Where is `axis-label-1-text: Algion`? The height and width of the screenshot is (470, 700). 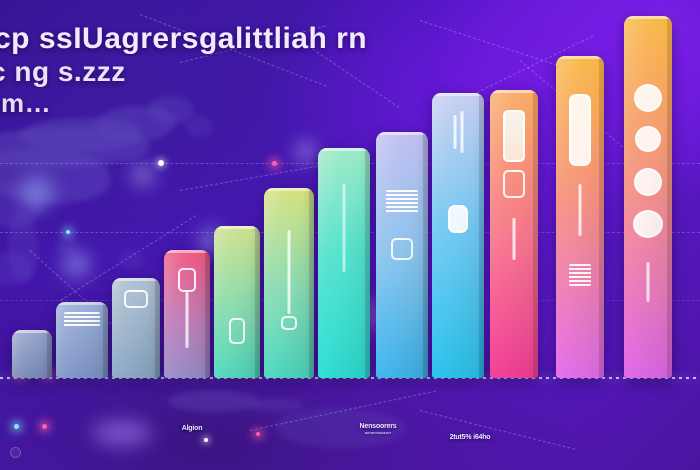
axis-label-1-text: Algion is located at coordinates (192, 428).